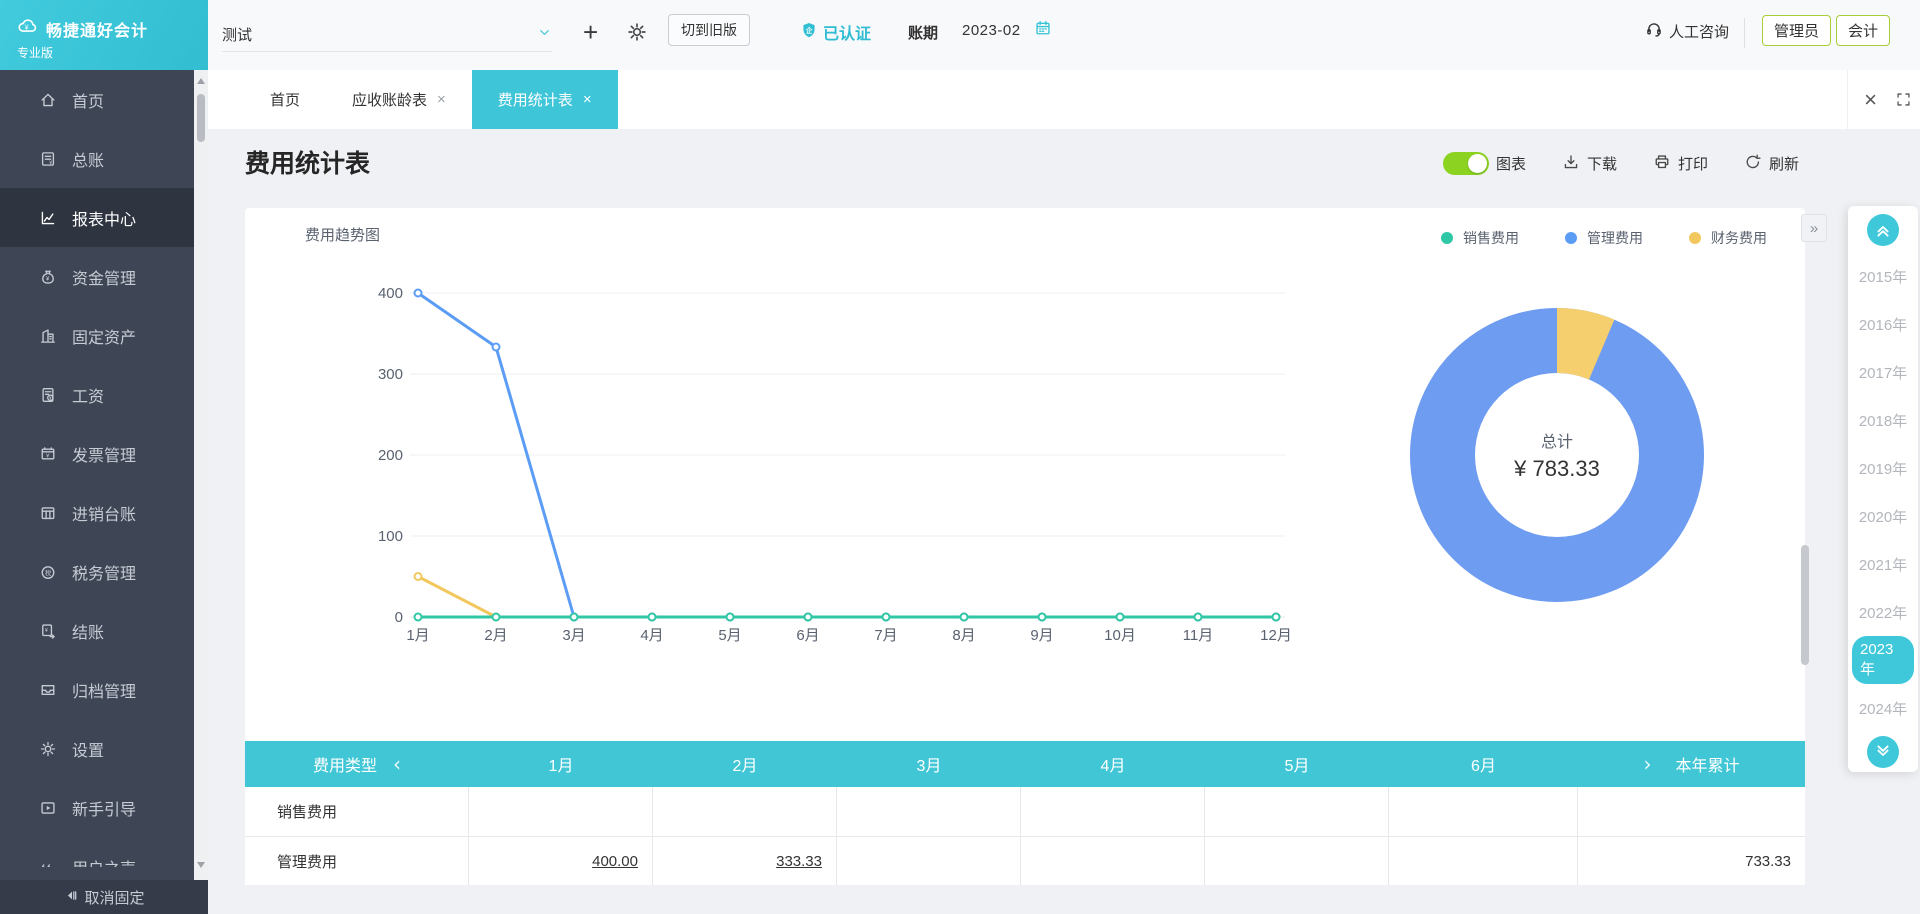  Describe the element at coordinates (1883, 373) in the screenshot. I see `year-item-2017: 2017年` at that location.